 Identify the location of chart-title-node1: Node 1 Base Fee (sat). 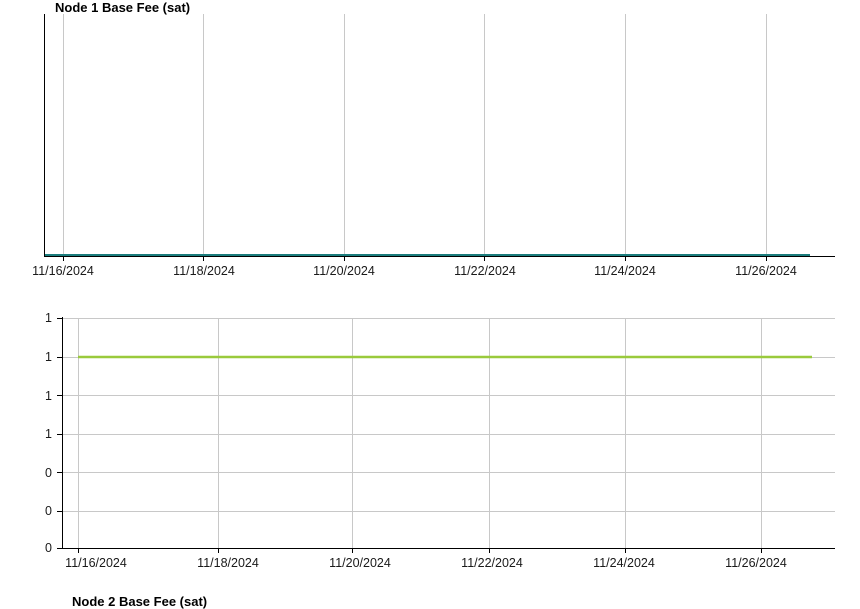
(123, 7).